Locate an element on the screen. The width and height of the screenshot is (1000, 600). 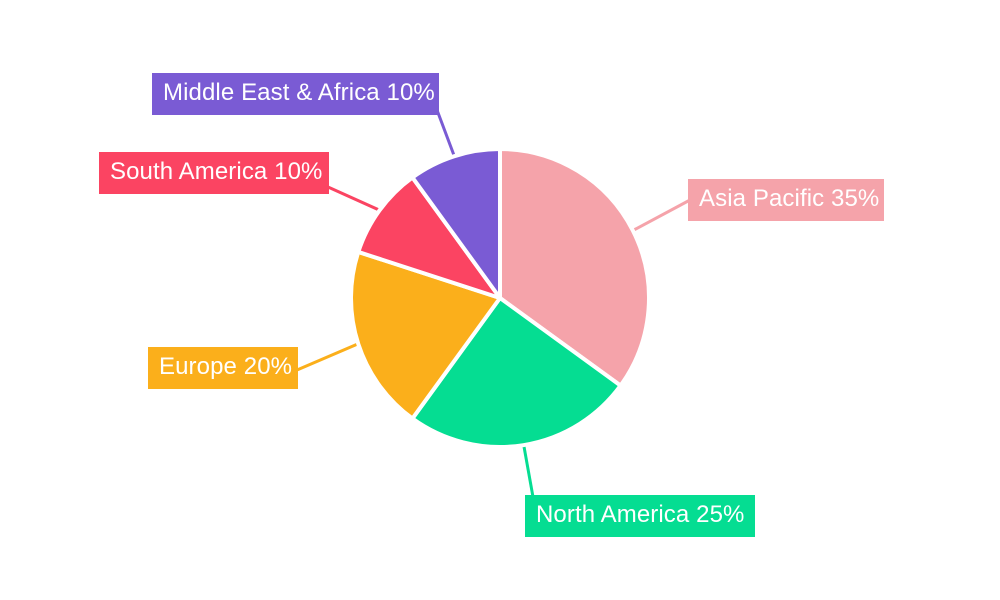
pie-slice-north-america is located at coordinates (516, 372).